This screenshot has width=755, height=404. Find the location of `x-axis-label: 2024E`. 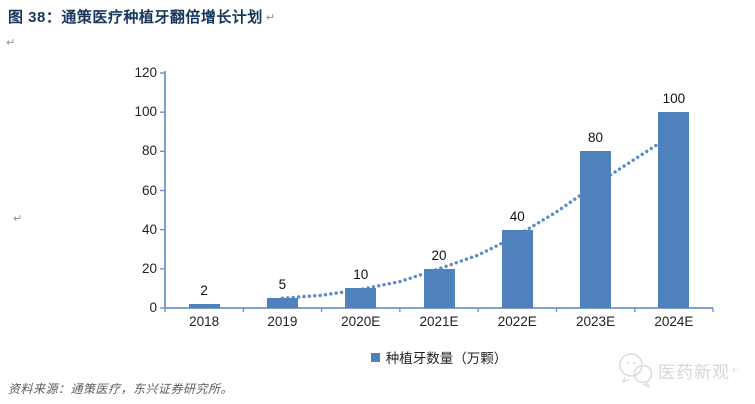

x-axis-label: 2024E is located at coordinates (674, 321).